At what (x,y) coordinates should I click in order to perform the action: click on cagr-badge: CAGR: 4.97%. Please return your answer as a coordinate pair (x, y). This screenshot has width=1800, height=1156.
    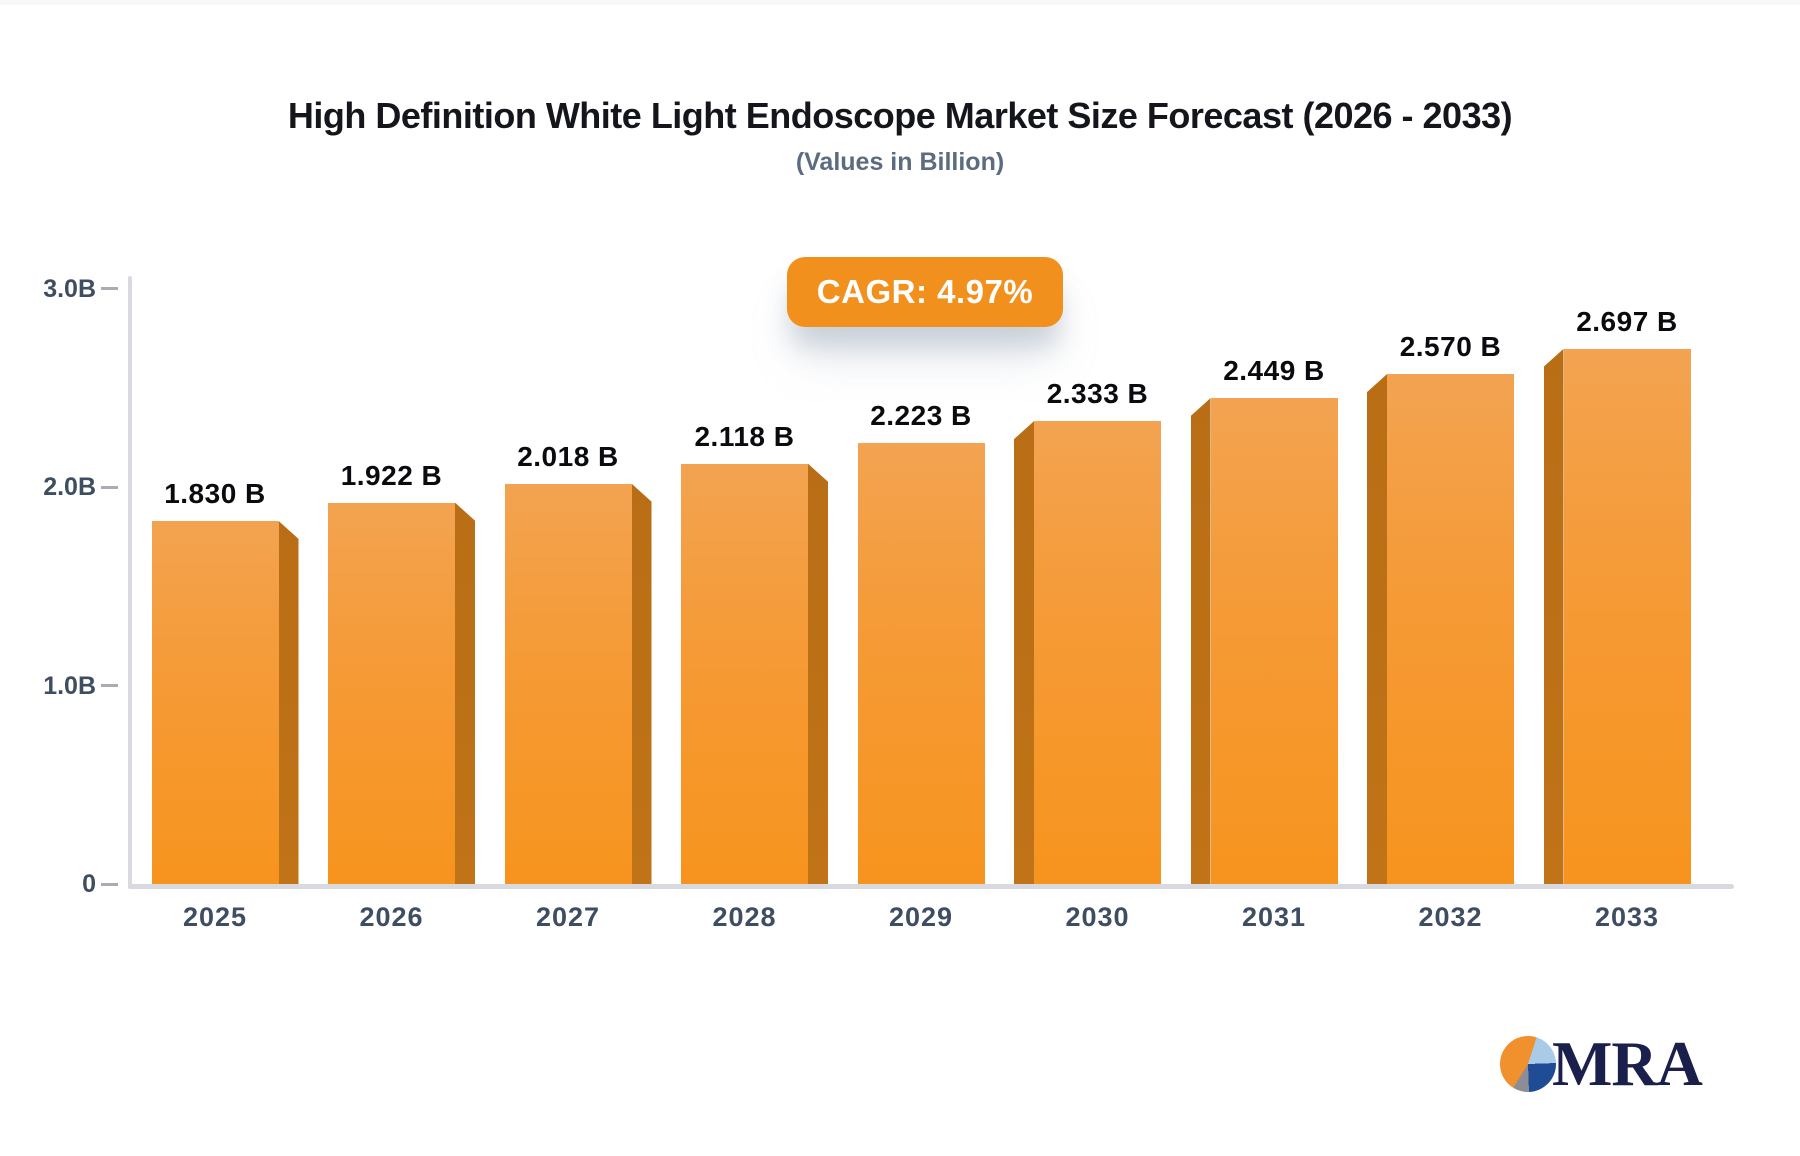
    Looking at the image, I should click on (925, 292).